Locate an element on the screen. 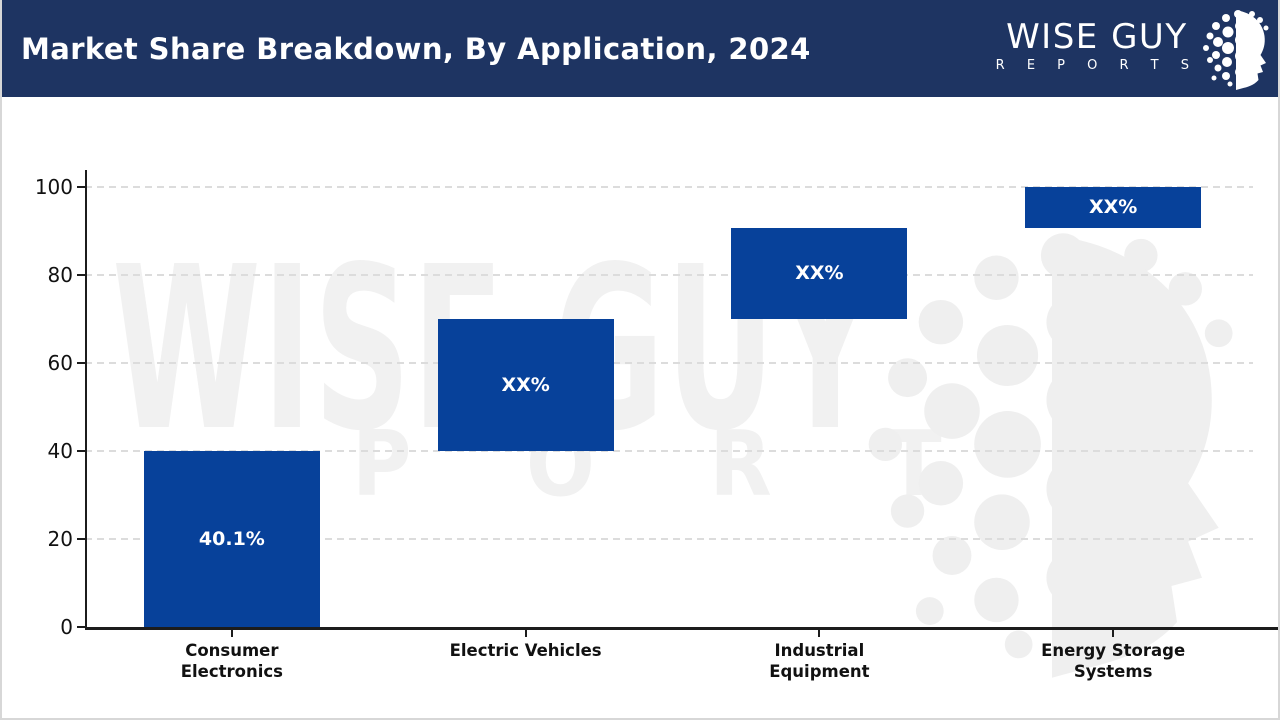 Image resolution: width=1280 pixels, height=720 pixels. y-tick-label: 60 is located at coordinates (60, 363).